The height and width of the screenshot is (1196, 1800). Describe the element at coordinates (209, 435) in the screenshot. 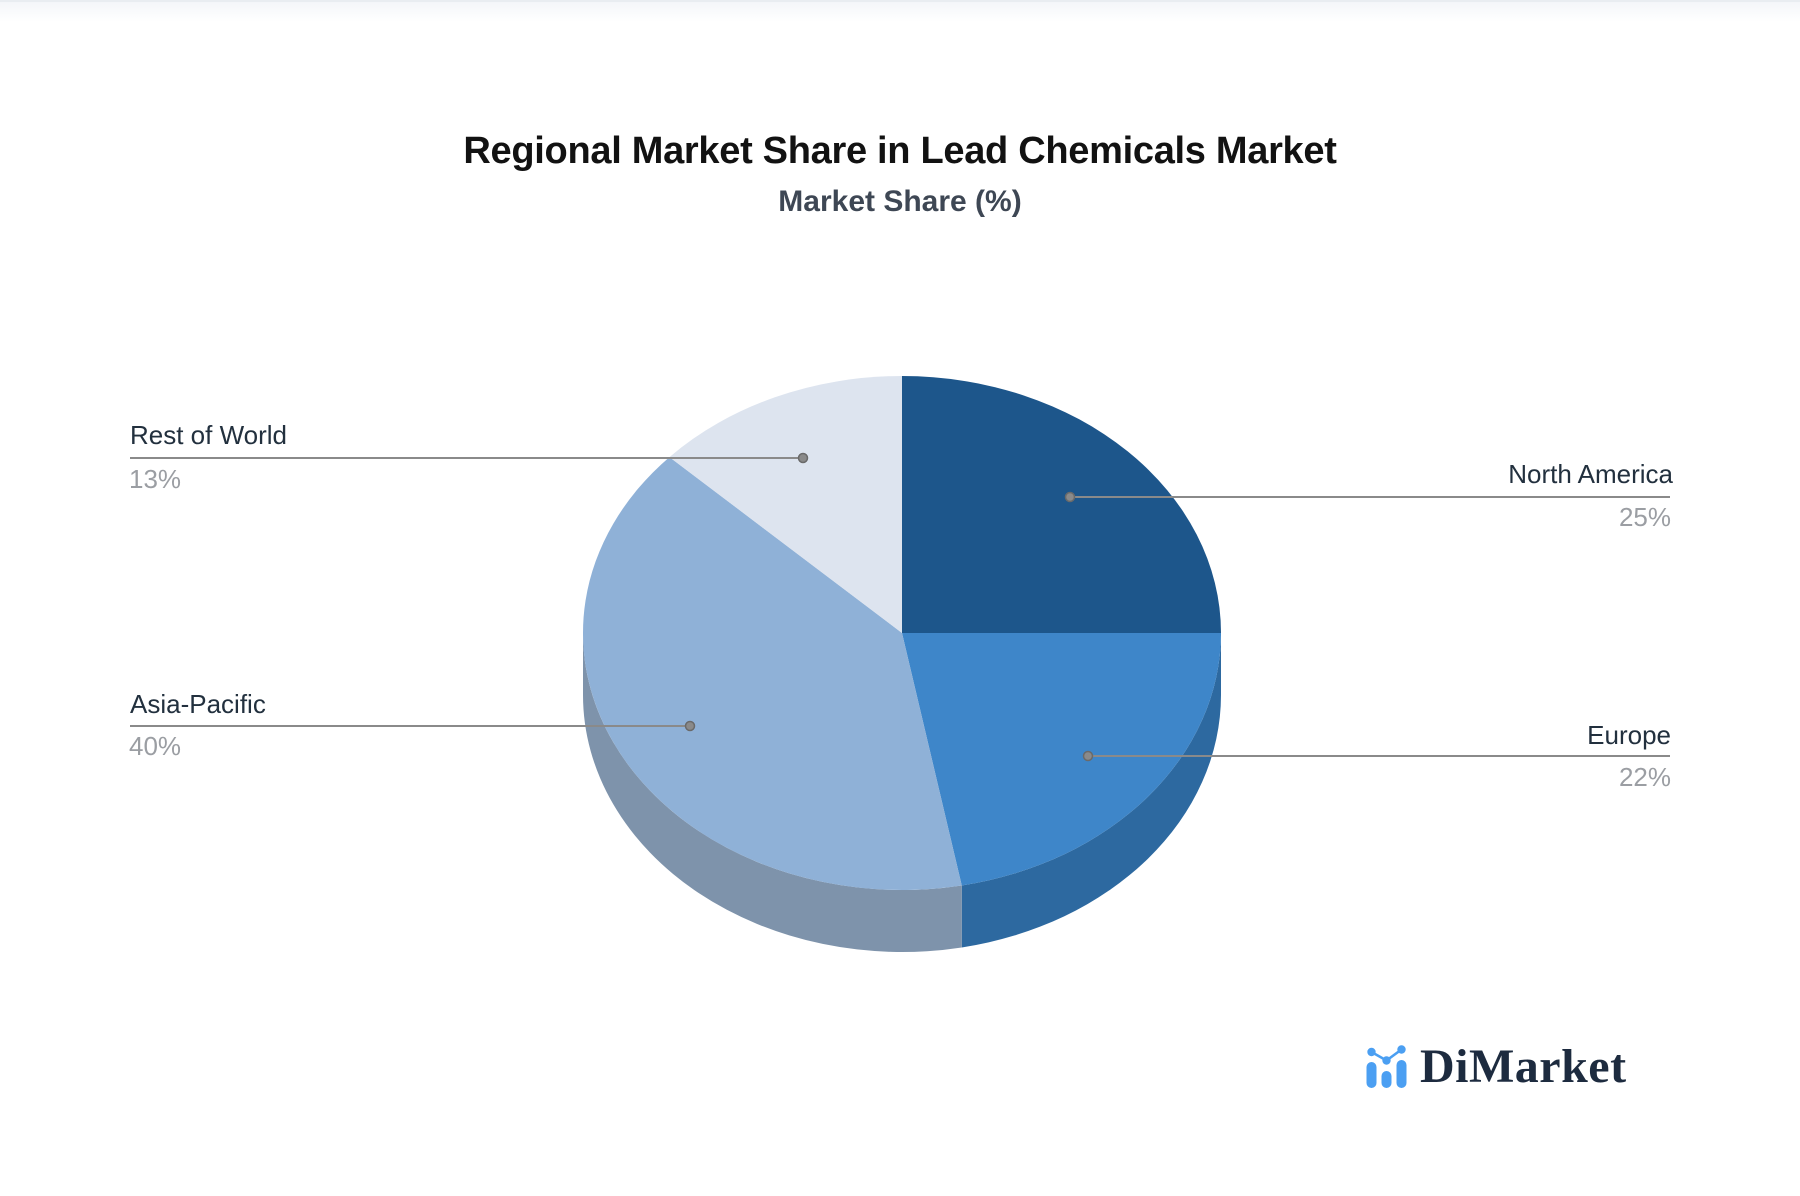

I see `callout-label-rest-of-world: Rest of World` at that location.